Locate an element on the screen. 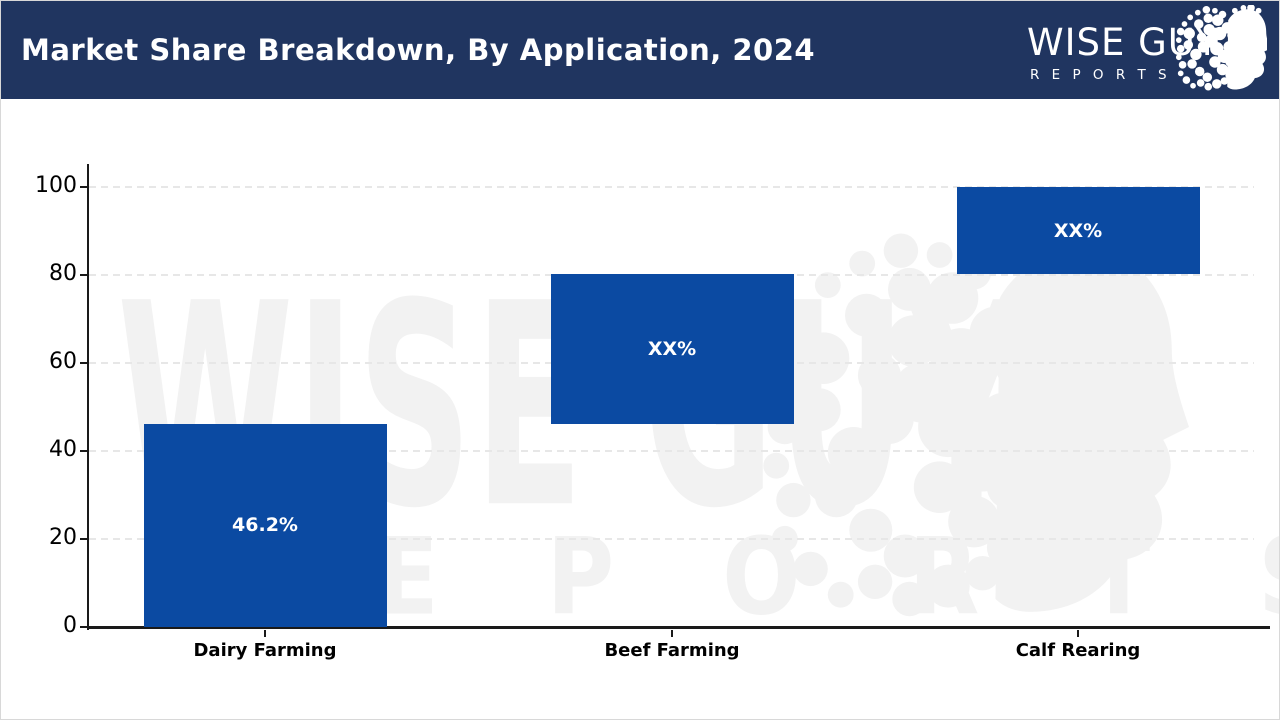 The image size is (1280, 720). bar-beef-farming: XX% is located at coordinates (672, 349).